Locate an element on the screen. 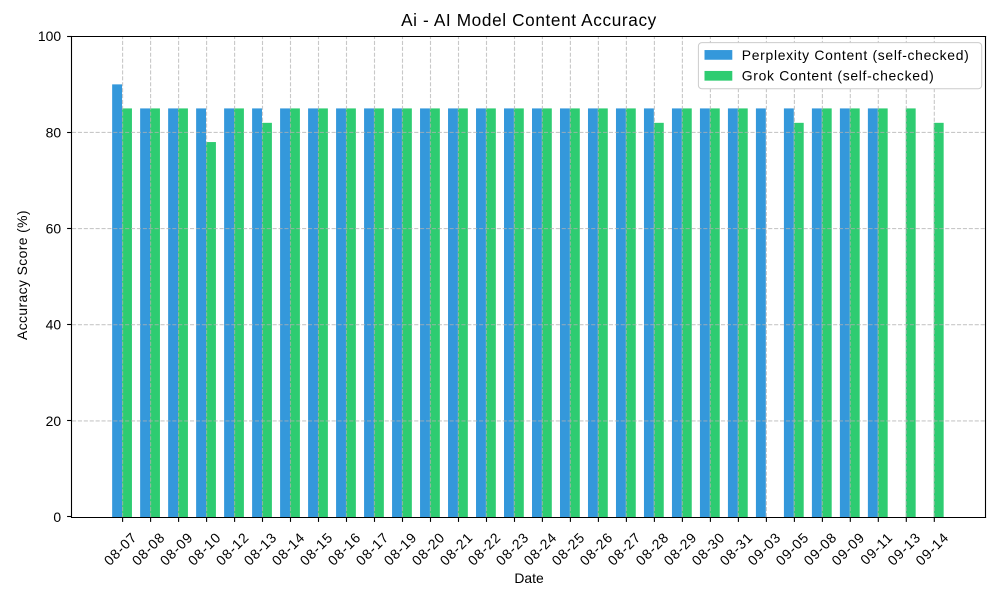 This screenshot has width=1000, height=605. svg-text: 20 is located at coordinates (54, 421).